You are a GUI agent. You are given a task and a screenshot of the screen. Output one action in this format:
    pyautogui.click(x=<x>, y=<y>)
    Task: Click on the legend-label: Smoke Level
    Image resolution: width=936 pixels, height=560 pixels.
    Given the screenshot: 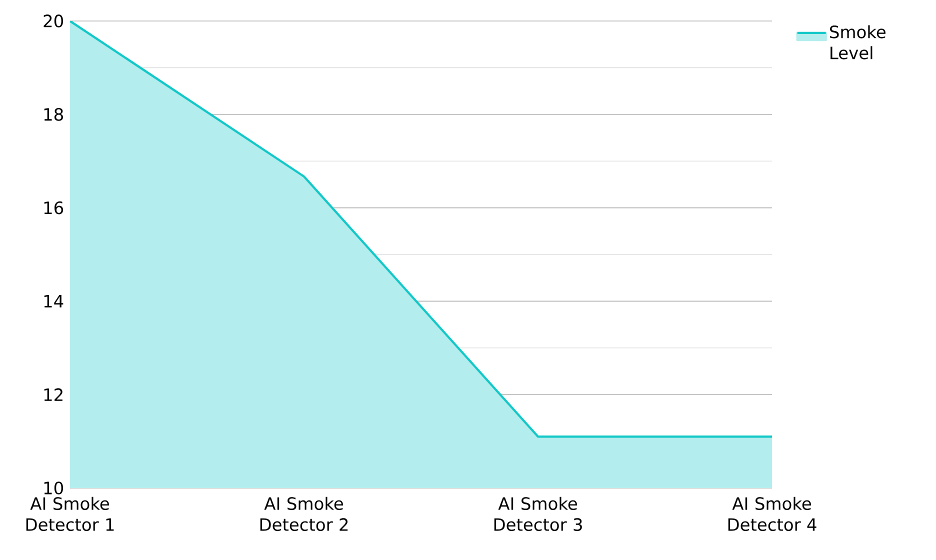 What is the action you would take?
    pyautogui.click(x=858, y=42)
    